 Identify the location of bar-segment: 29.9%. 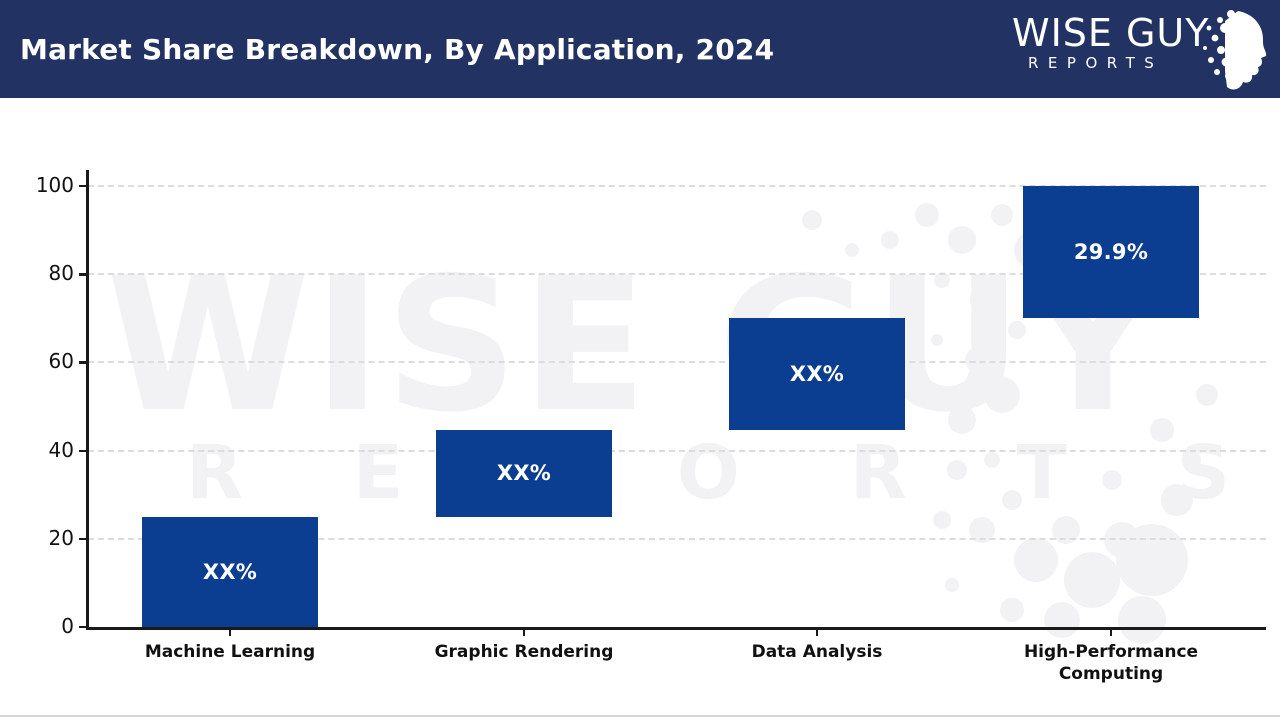
(1111, 252).